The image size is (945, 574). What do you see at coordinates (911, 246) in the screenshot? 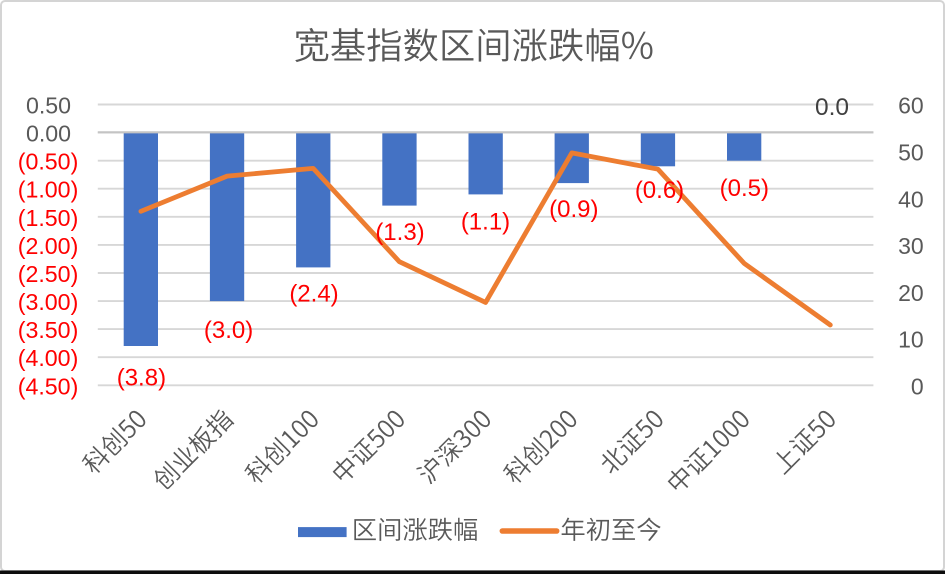
I see `svg-text: 30` at bounding box center [911, 246].